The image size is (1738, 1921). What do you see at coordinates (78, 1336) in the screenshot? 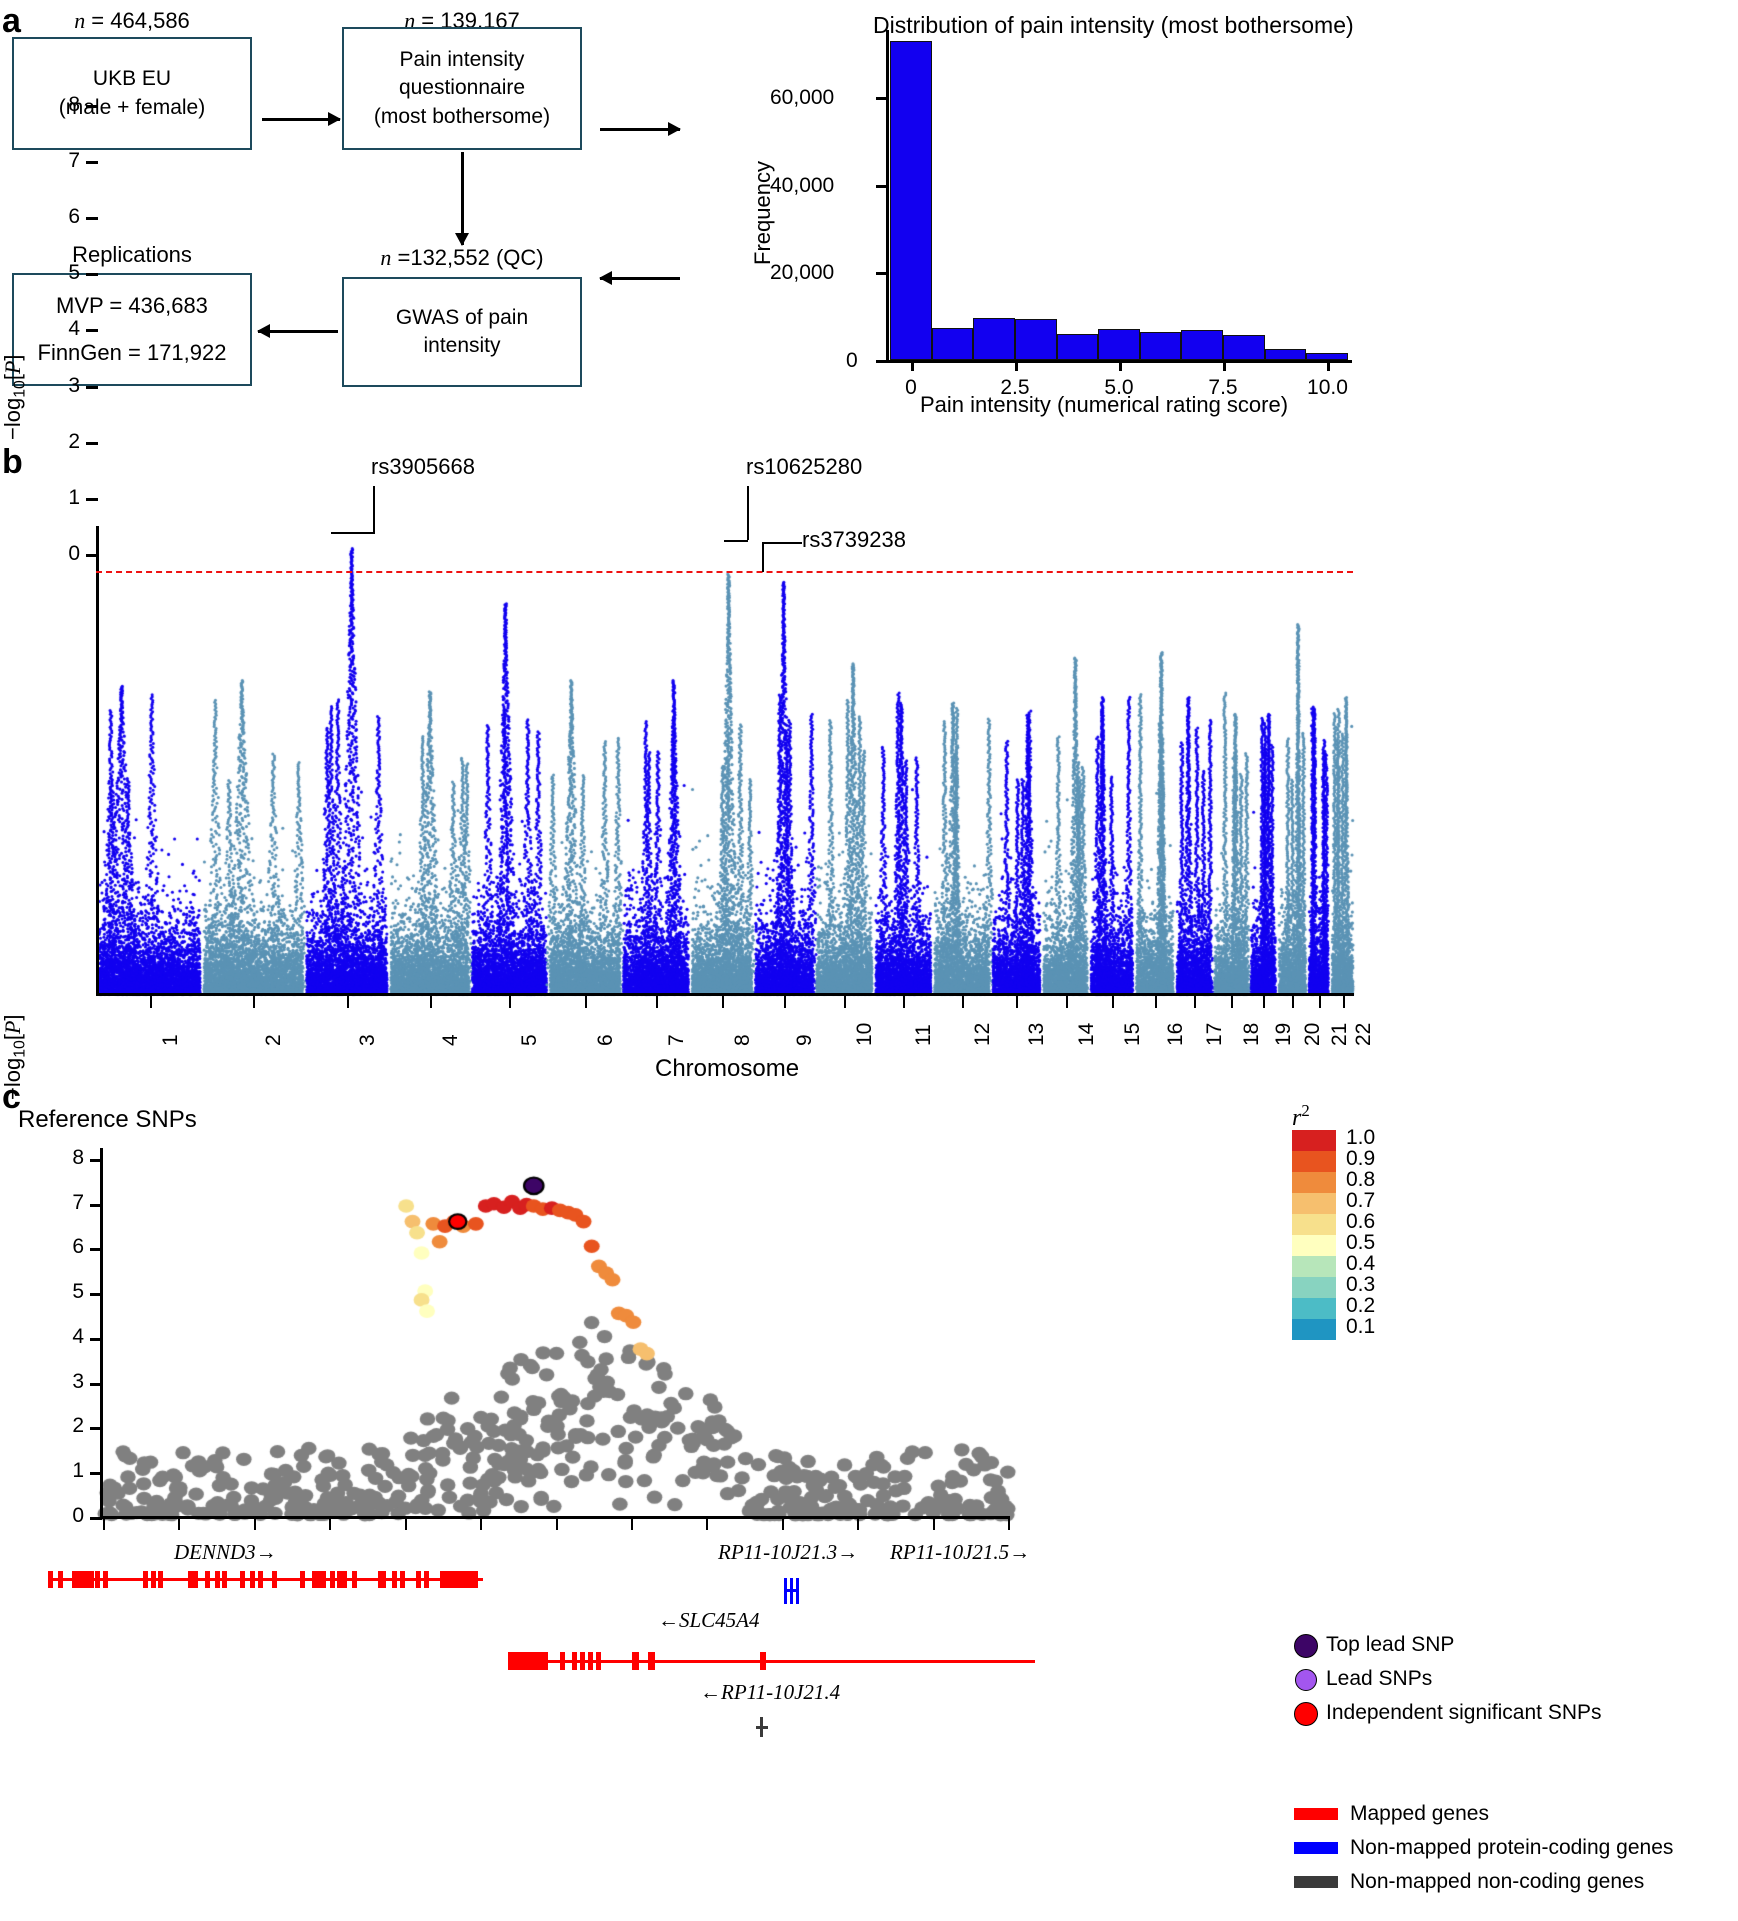
I see `locus-y-ticklabel-4: 4` at bounding box center [78, 1336].